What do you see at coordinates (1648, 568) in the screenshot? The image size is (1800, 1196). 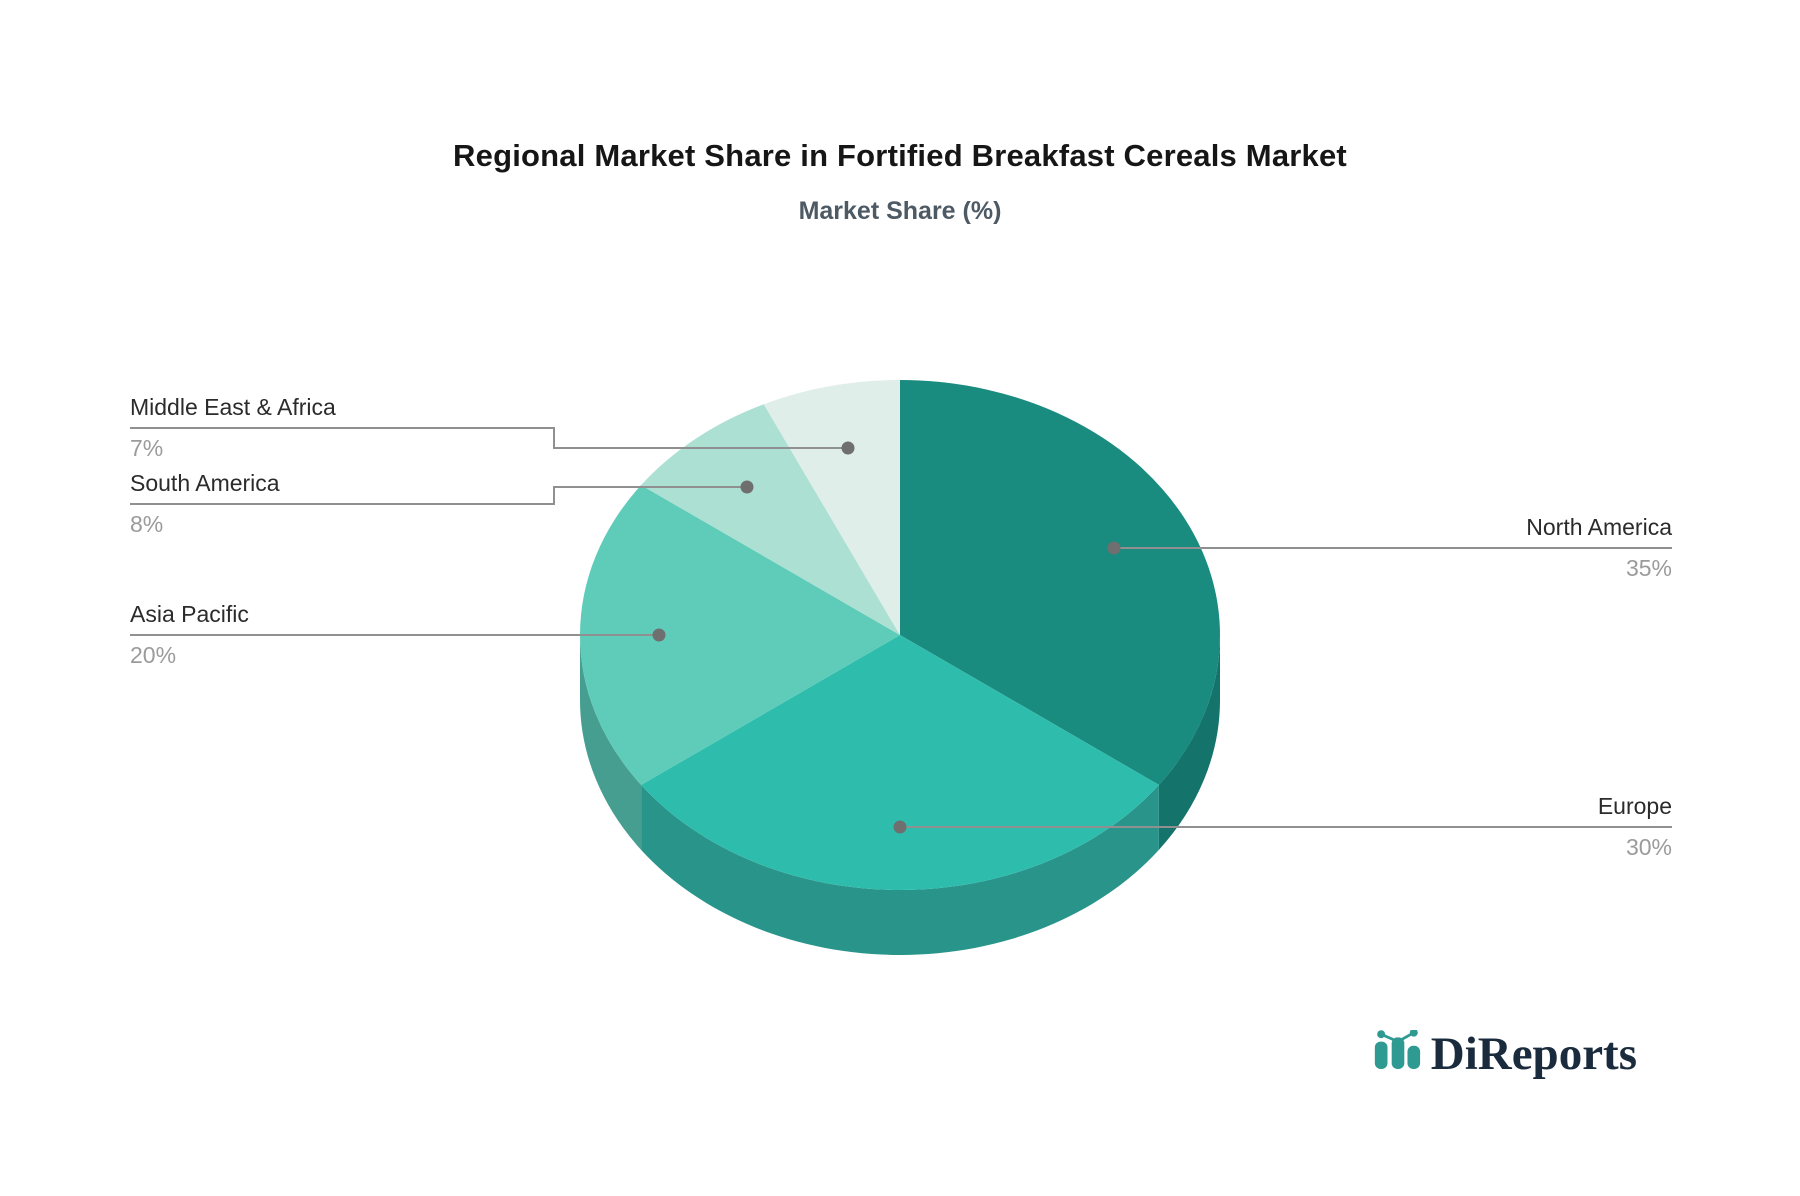 I see `region-value-north-america: 35%` at bounding box center [1648, 568].